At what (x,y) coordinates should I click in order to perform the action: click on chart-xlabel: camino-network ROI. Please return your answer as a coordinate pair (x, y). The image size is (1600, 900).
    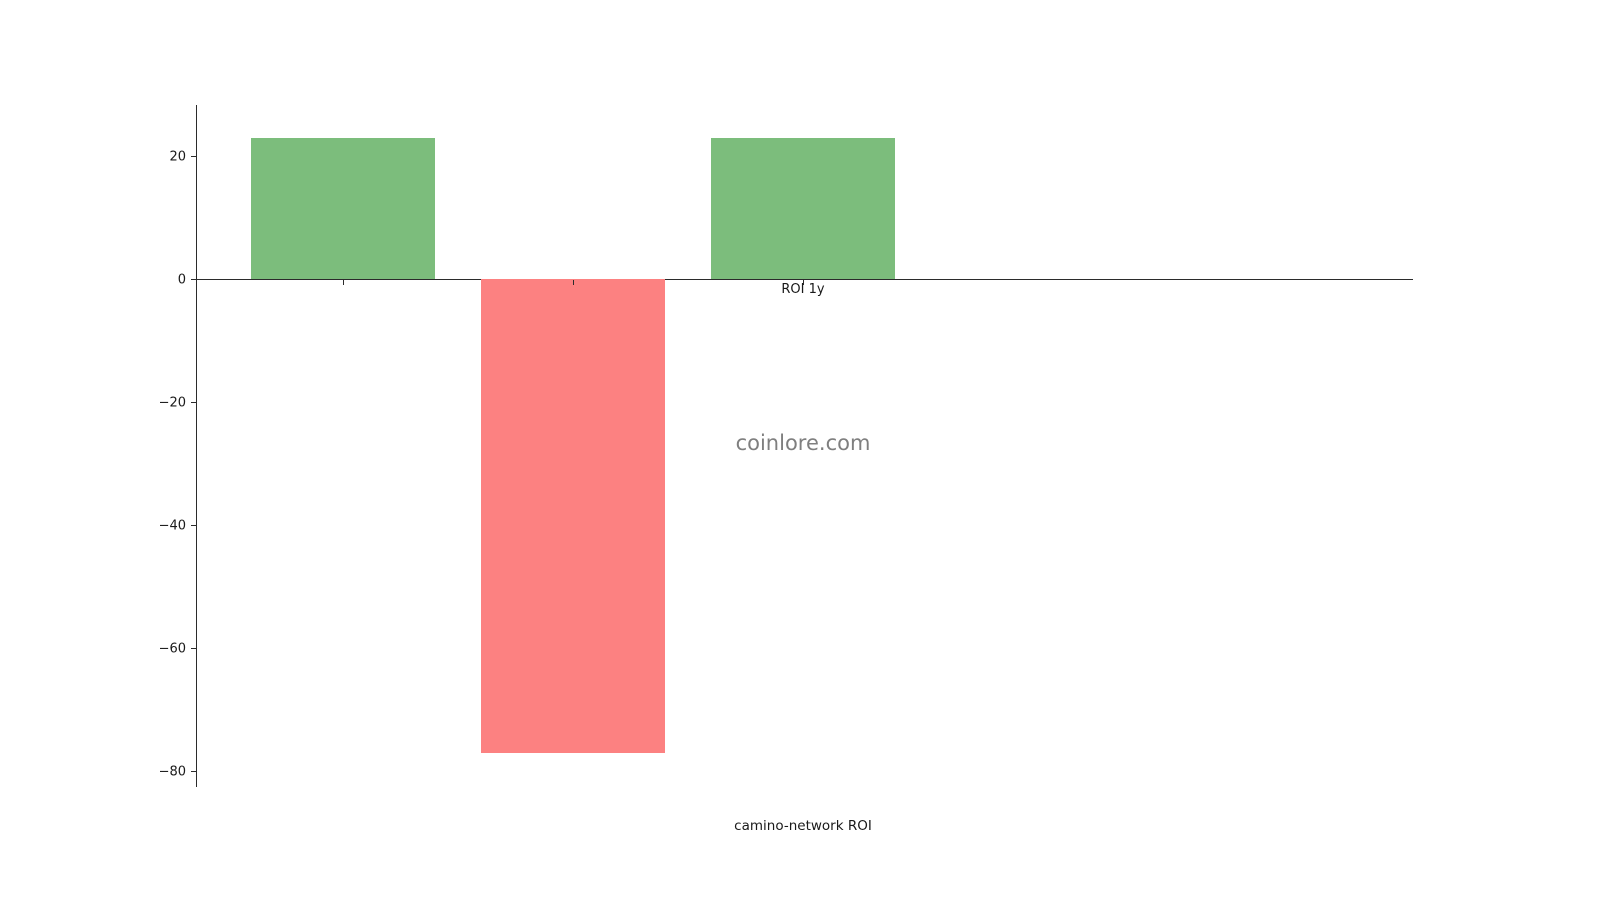
    Looking at the image, I should click on (803, 826).